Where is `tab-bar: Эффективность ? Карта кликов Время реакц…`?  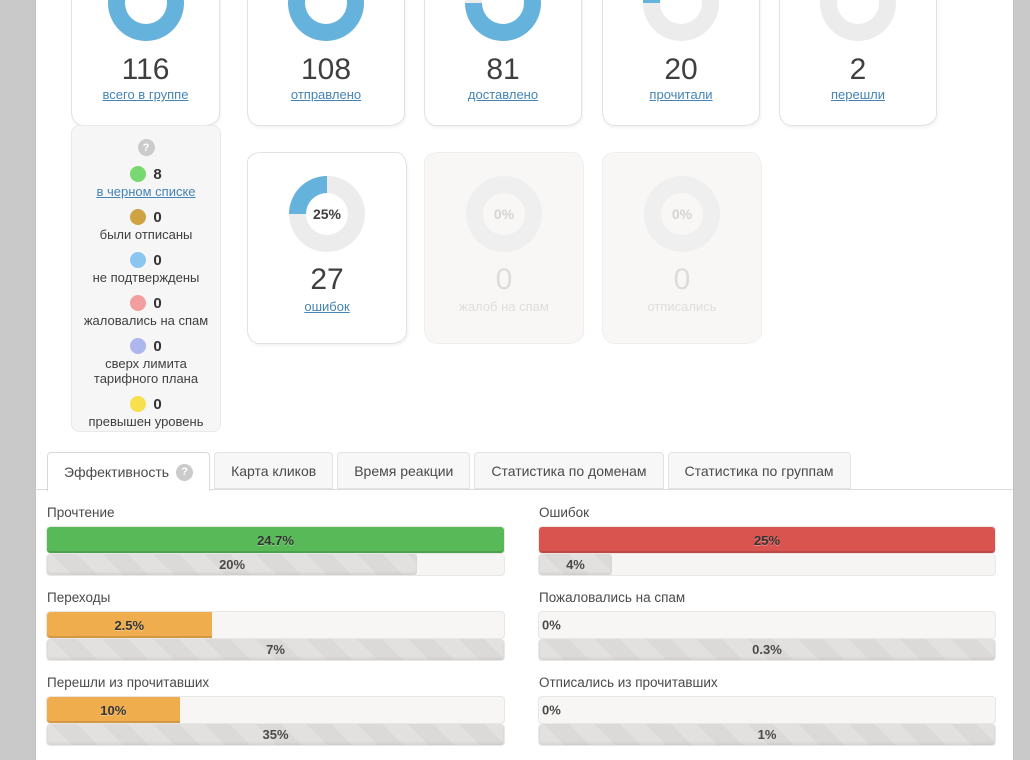 tab-bar: Эффективность ? Карта кликов Время реакц… is located at coordinates (449, 471).